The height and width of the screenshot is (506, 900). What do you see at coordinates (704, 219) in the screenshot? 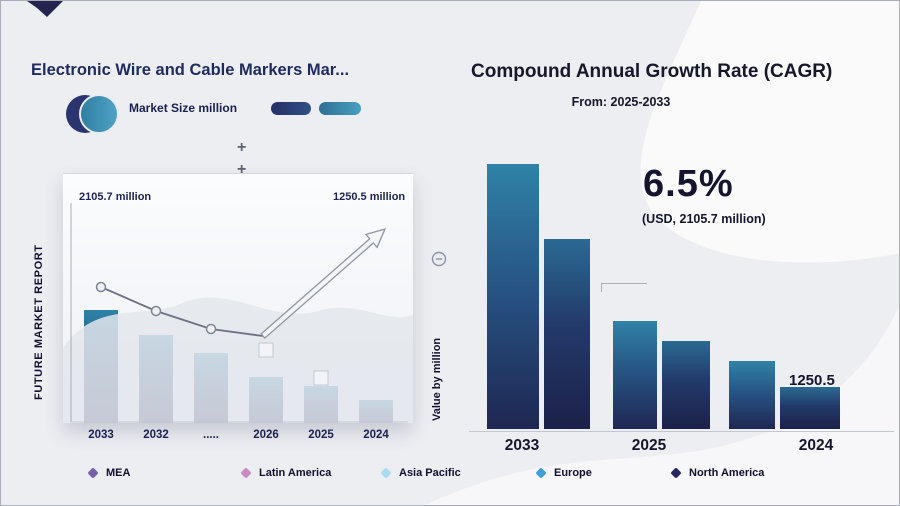
I see `cagr-detail: (USD, 2105.7 million)` at bounding box center [704, 219].